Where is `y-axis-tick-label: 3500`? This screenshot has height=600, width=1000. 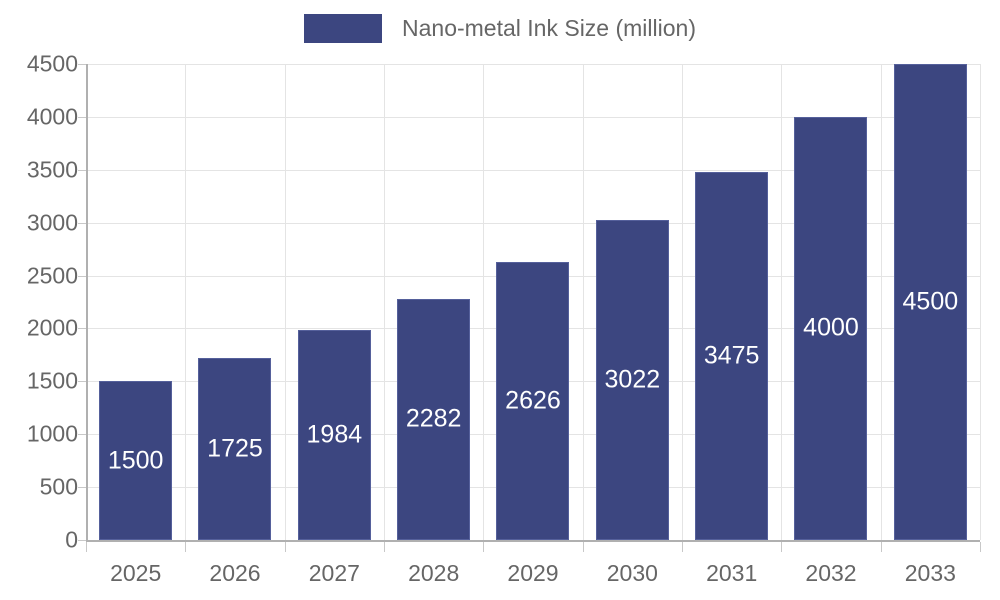
y-axis-tick-label: 3500 is located at coordinates (52, 169).